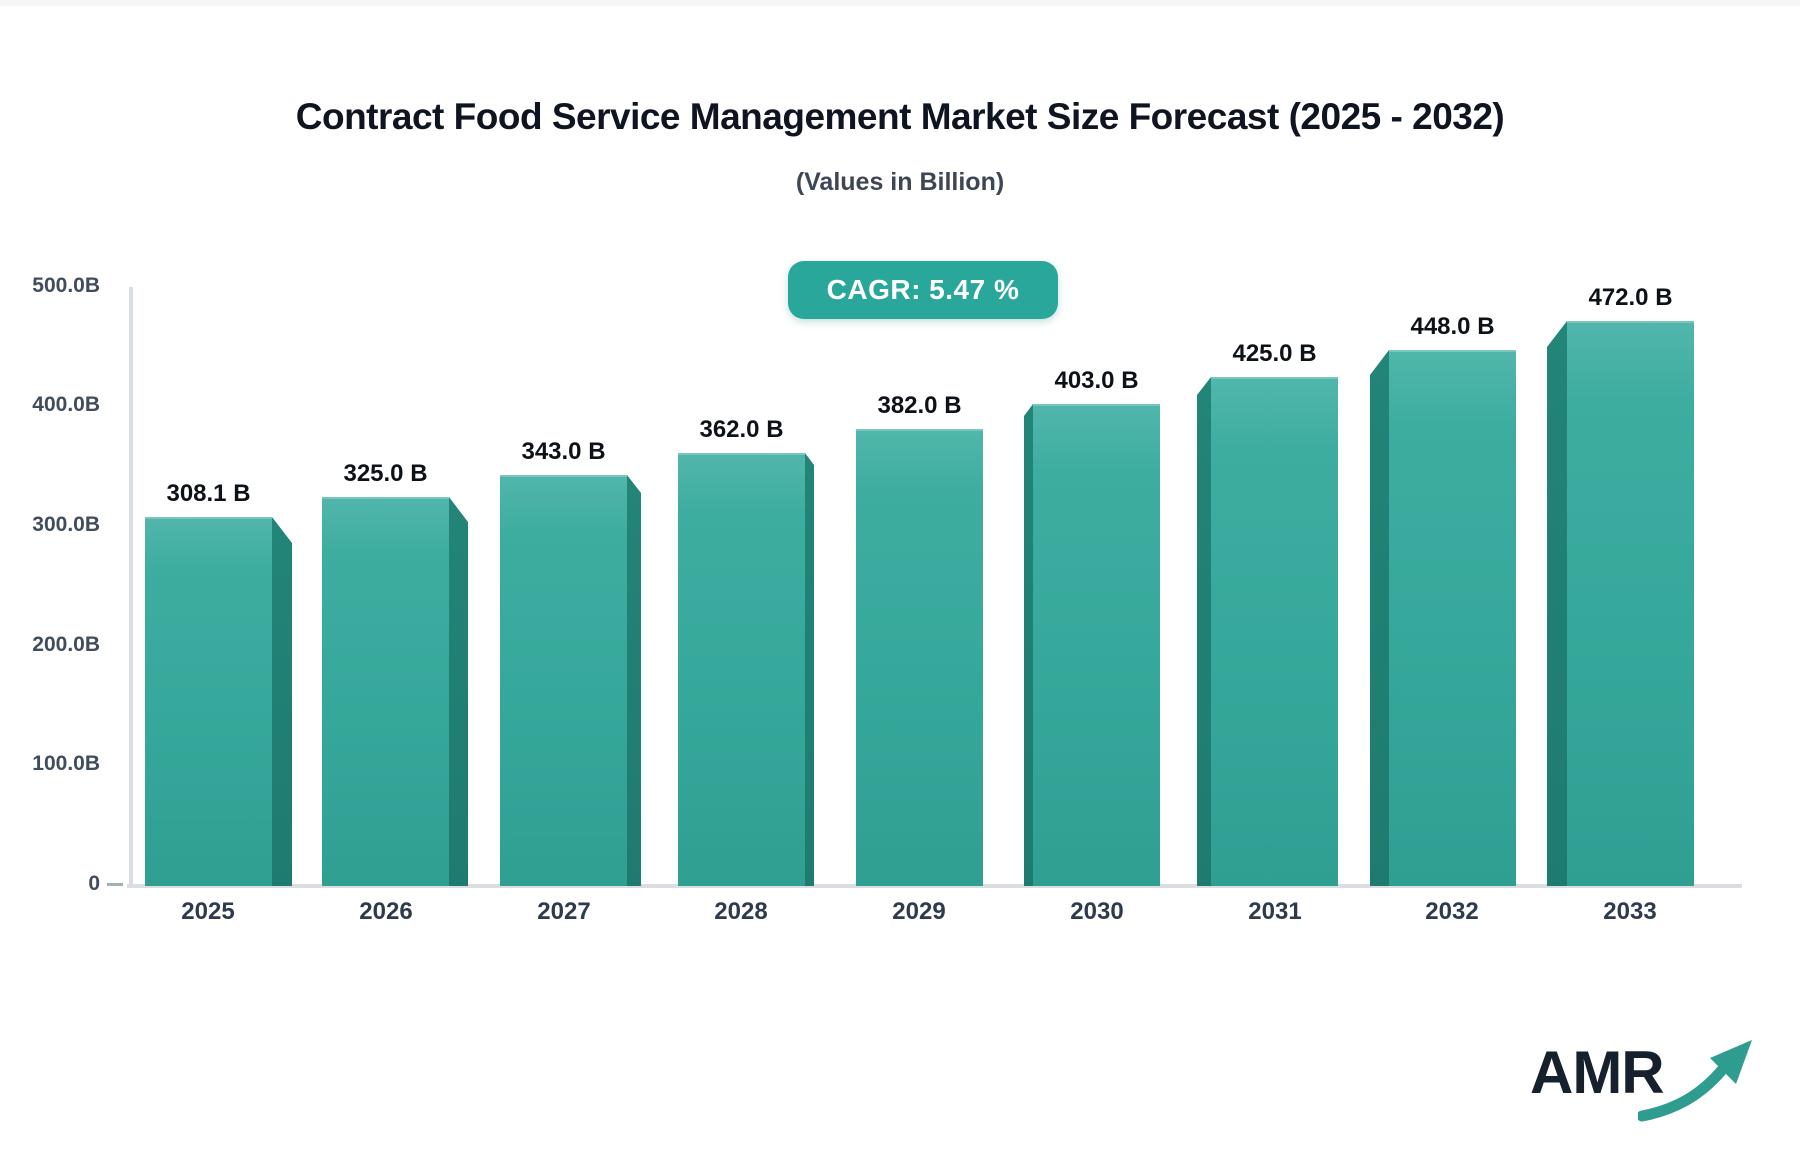 This screenshot has width=1800, height=1156. Describe the element at coordinates (1695, 1081) in the screenshot. I see `trend-up-arrow-icon` at that location.